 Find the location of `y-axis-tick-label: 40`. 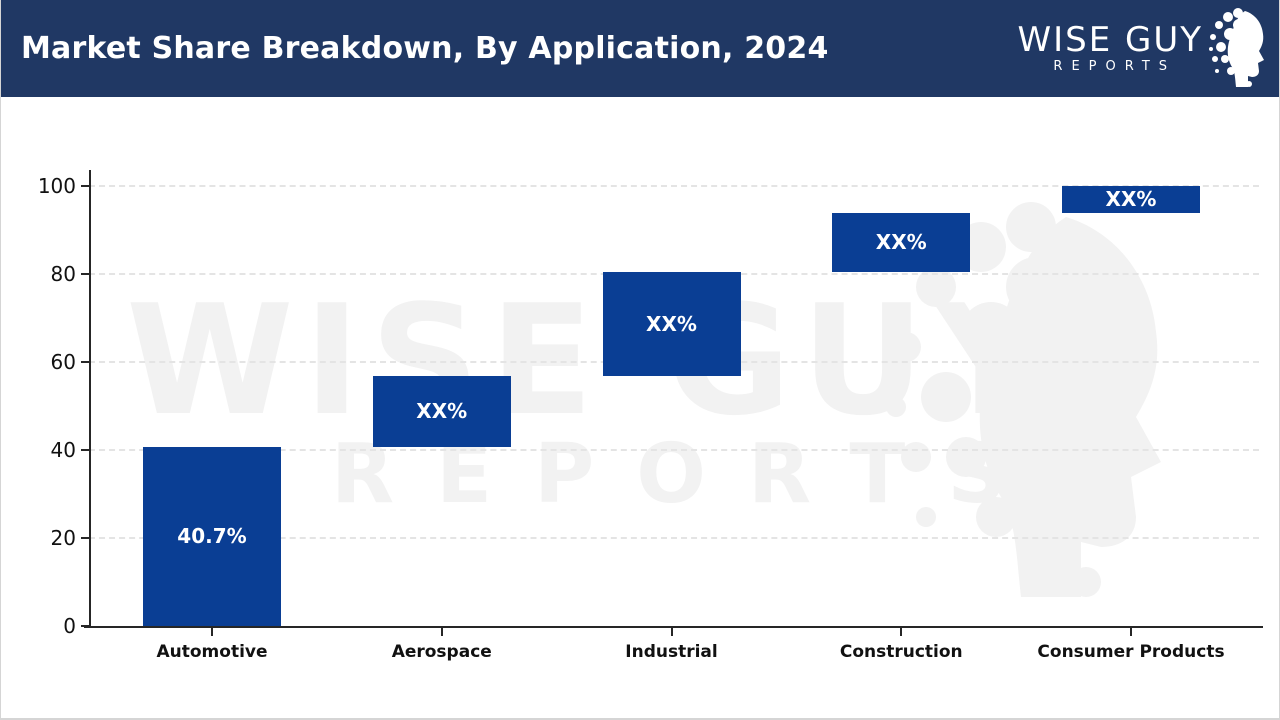

y-axis-tick-label: 40 is located at coordinates (63, 450).